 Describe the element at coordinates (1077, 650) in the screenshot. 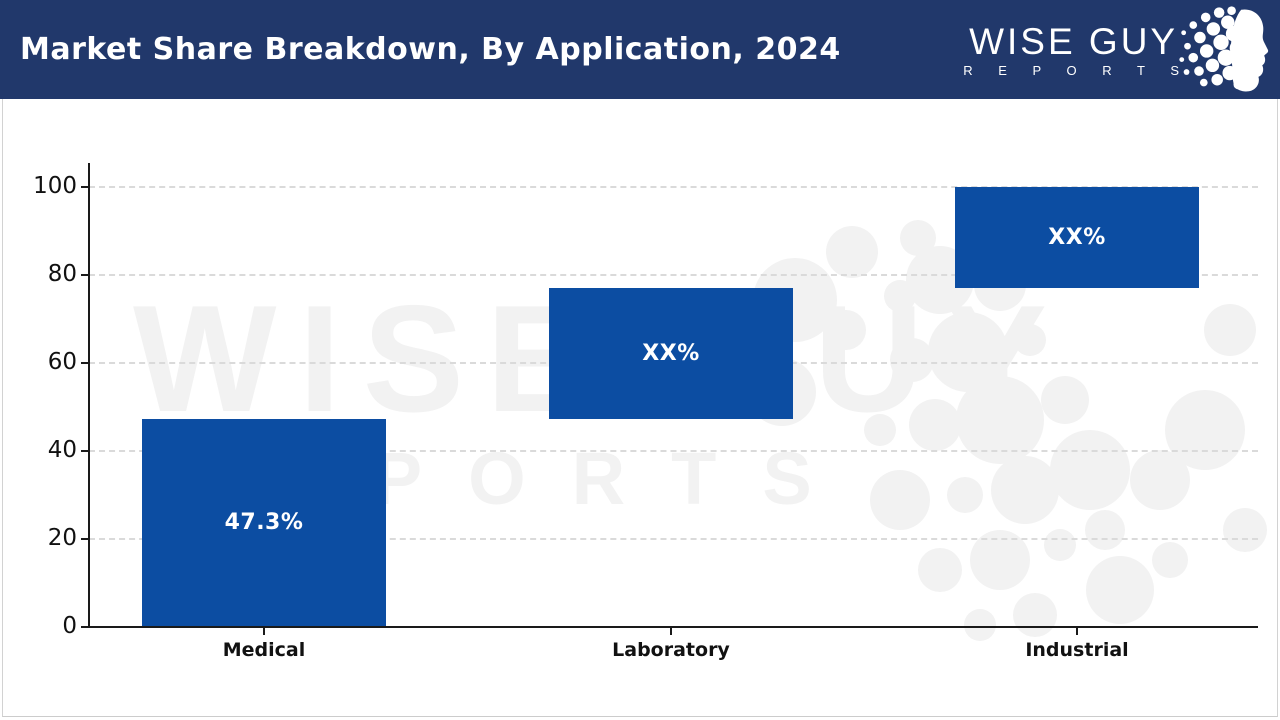

I see `x-category-label-industrial: Industrial` at that location.